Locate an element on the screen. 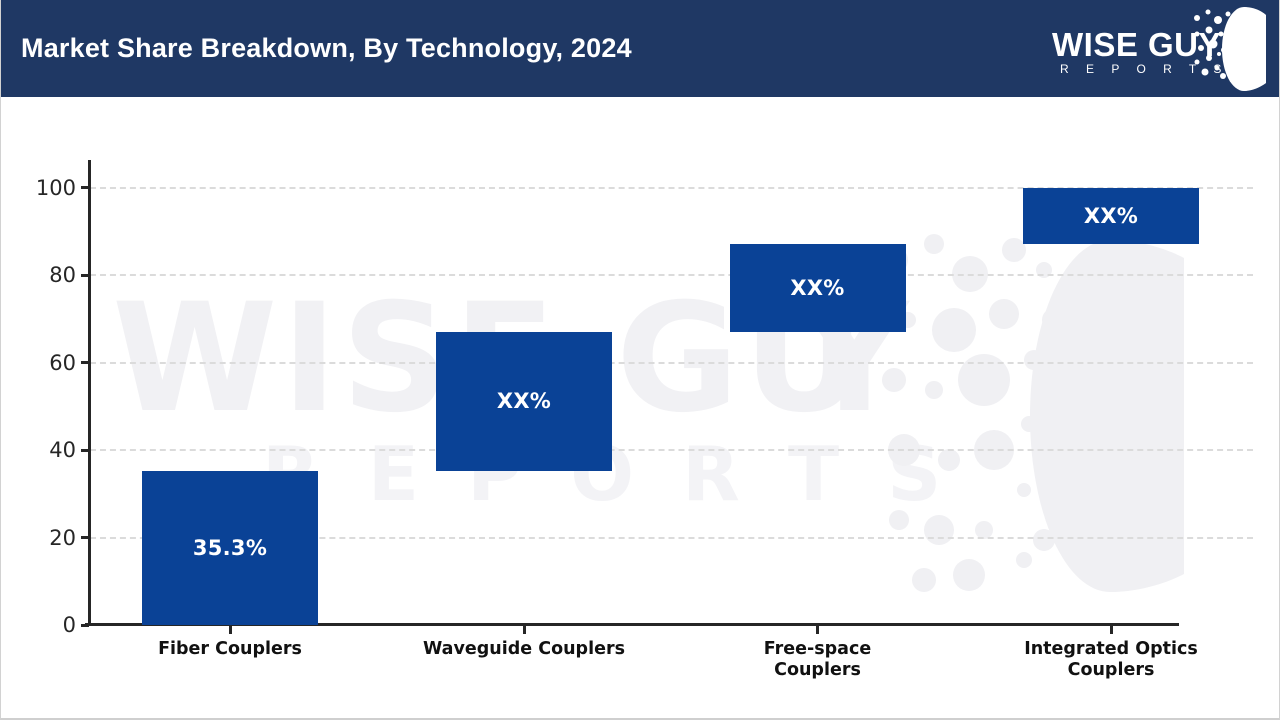 This screenshot has width=1280, height=720. wise-guy-face-icon is located at coordinates (1230, 49).